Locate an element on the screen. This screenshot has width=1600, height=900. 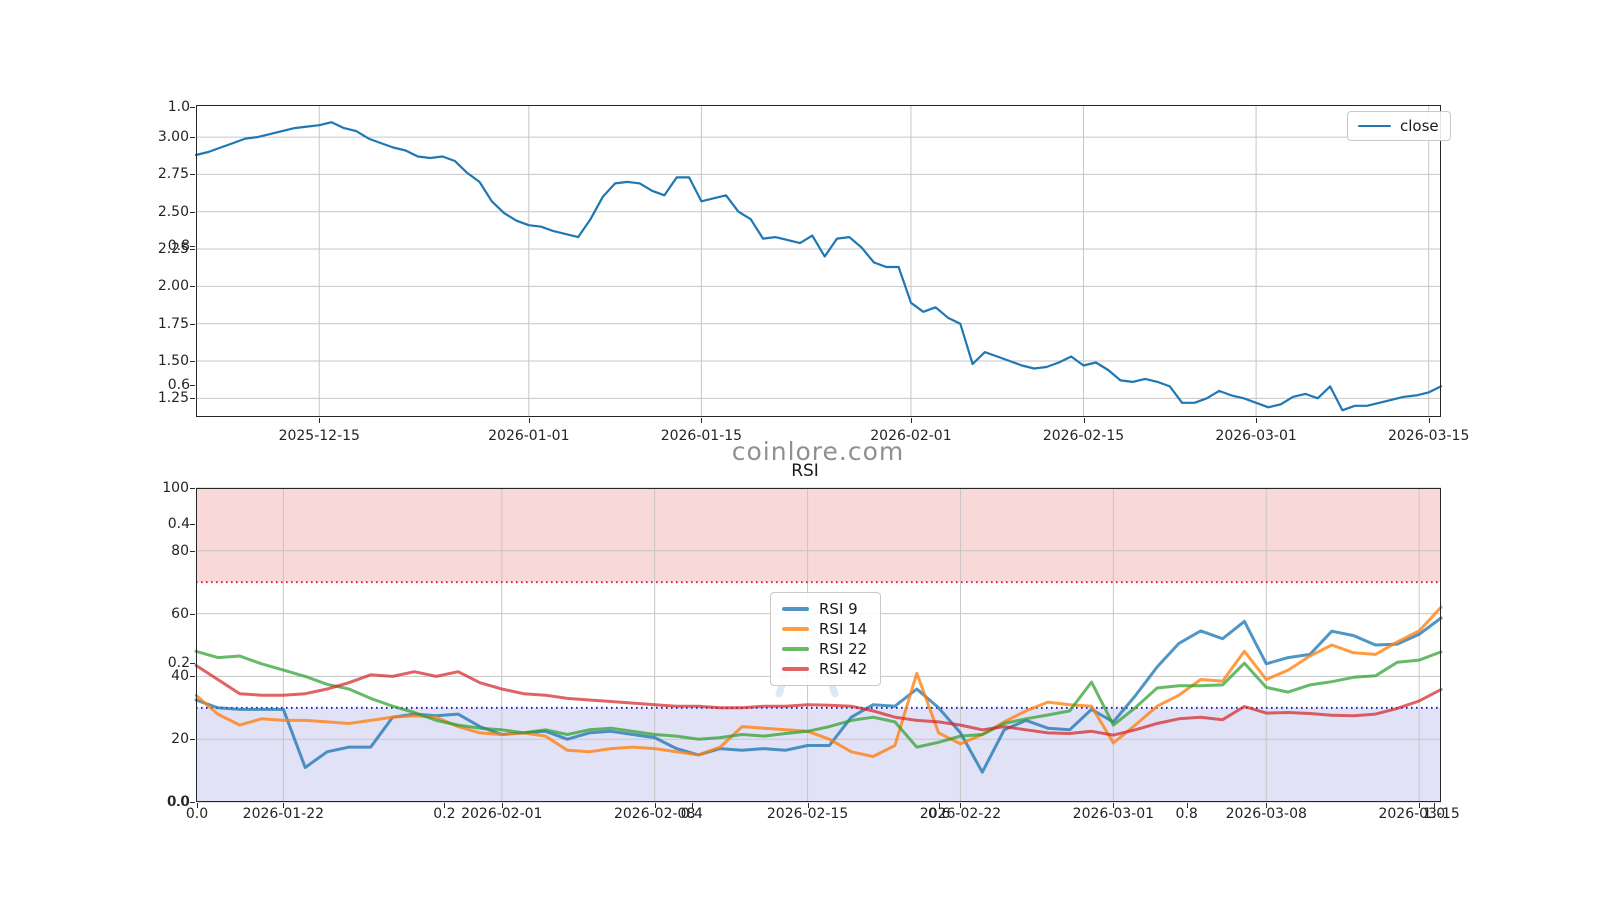
rsi22-line-swatch is located at coordinates (795, 649).